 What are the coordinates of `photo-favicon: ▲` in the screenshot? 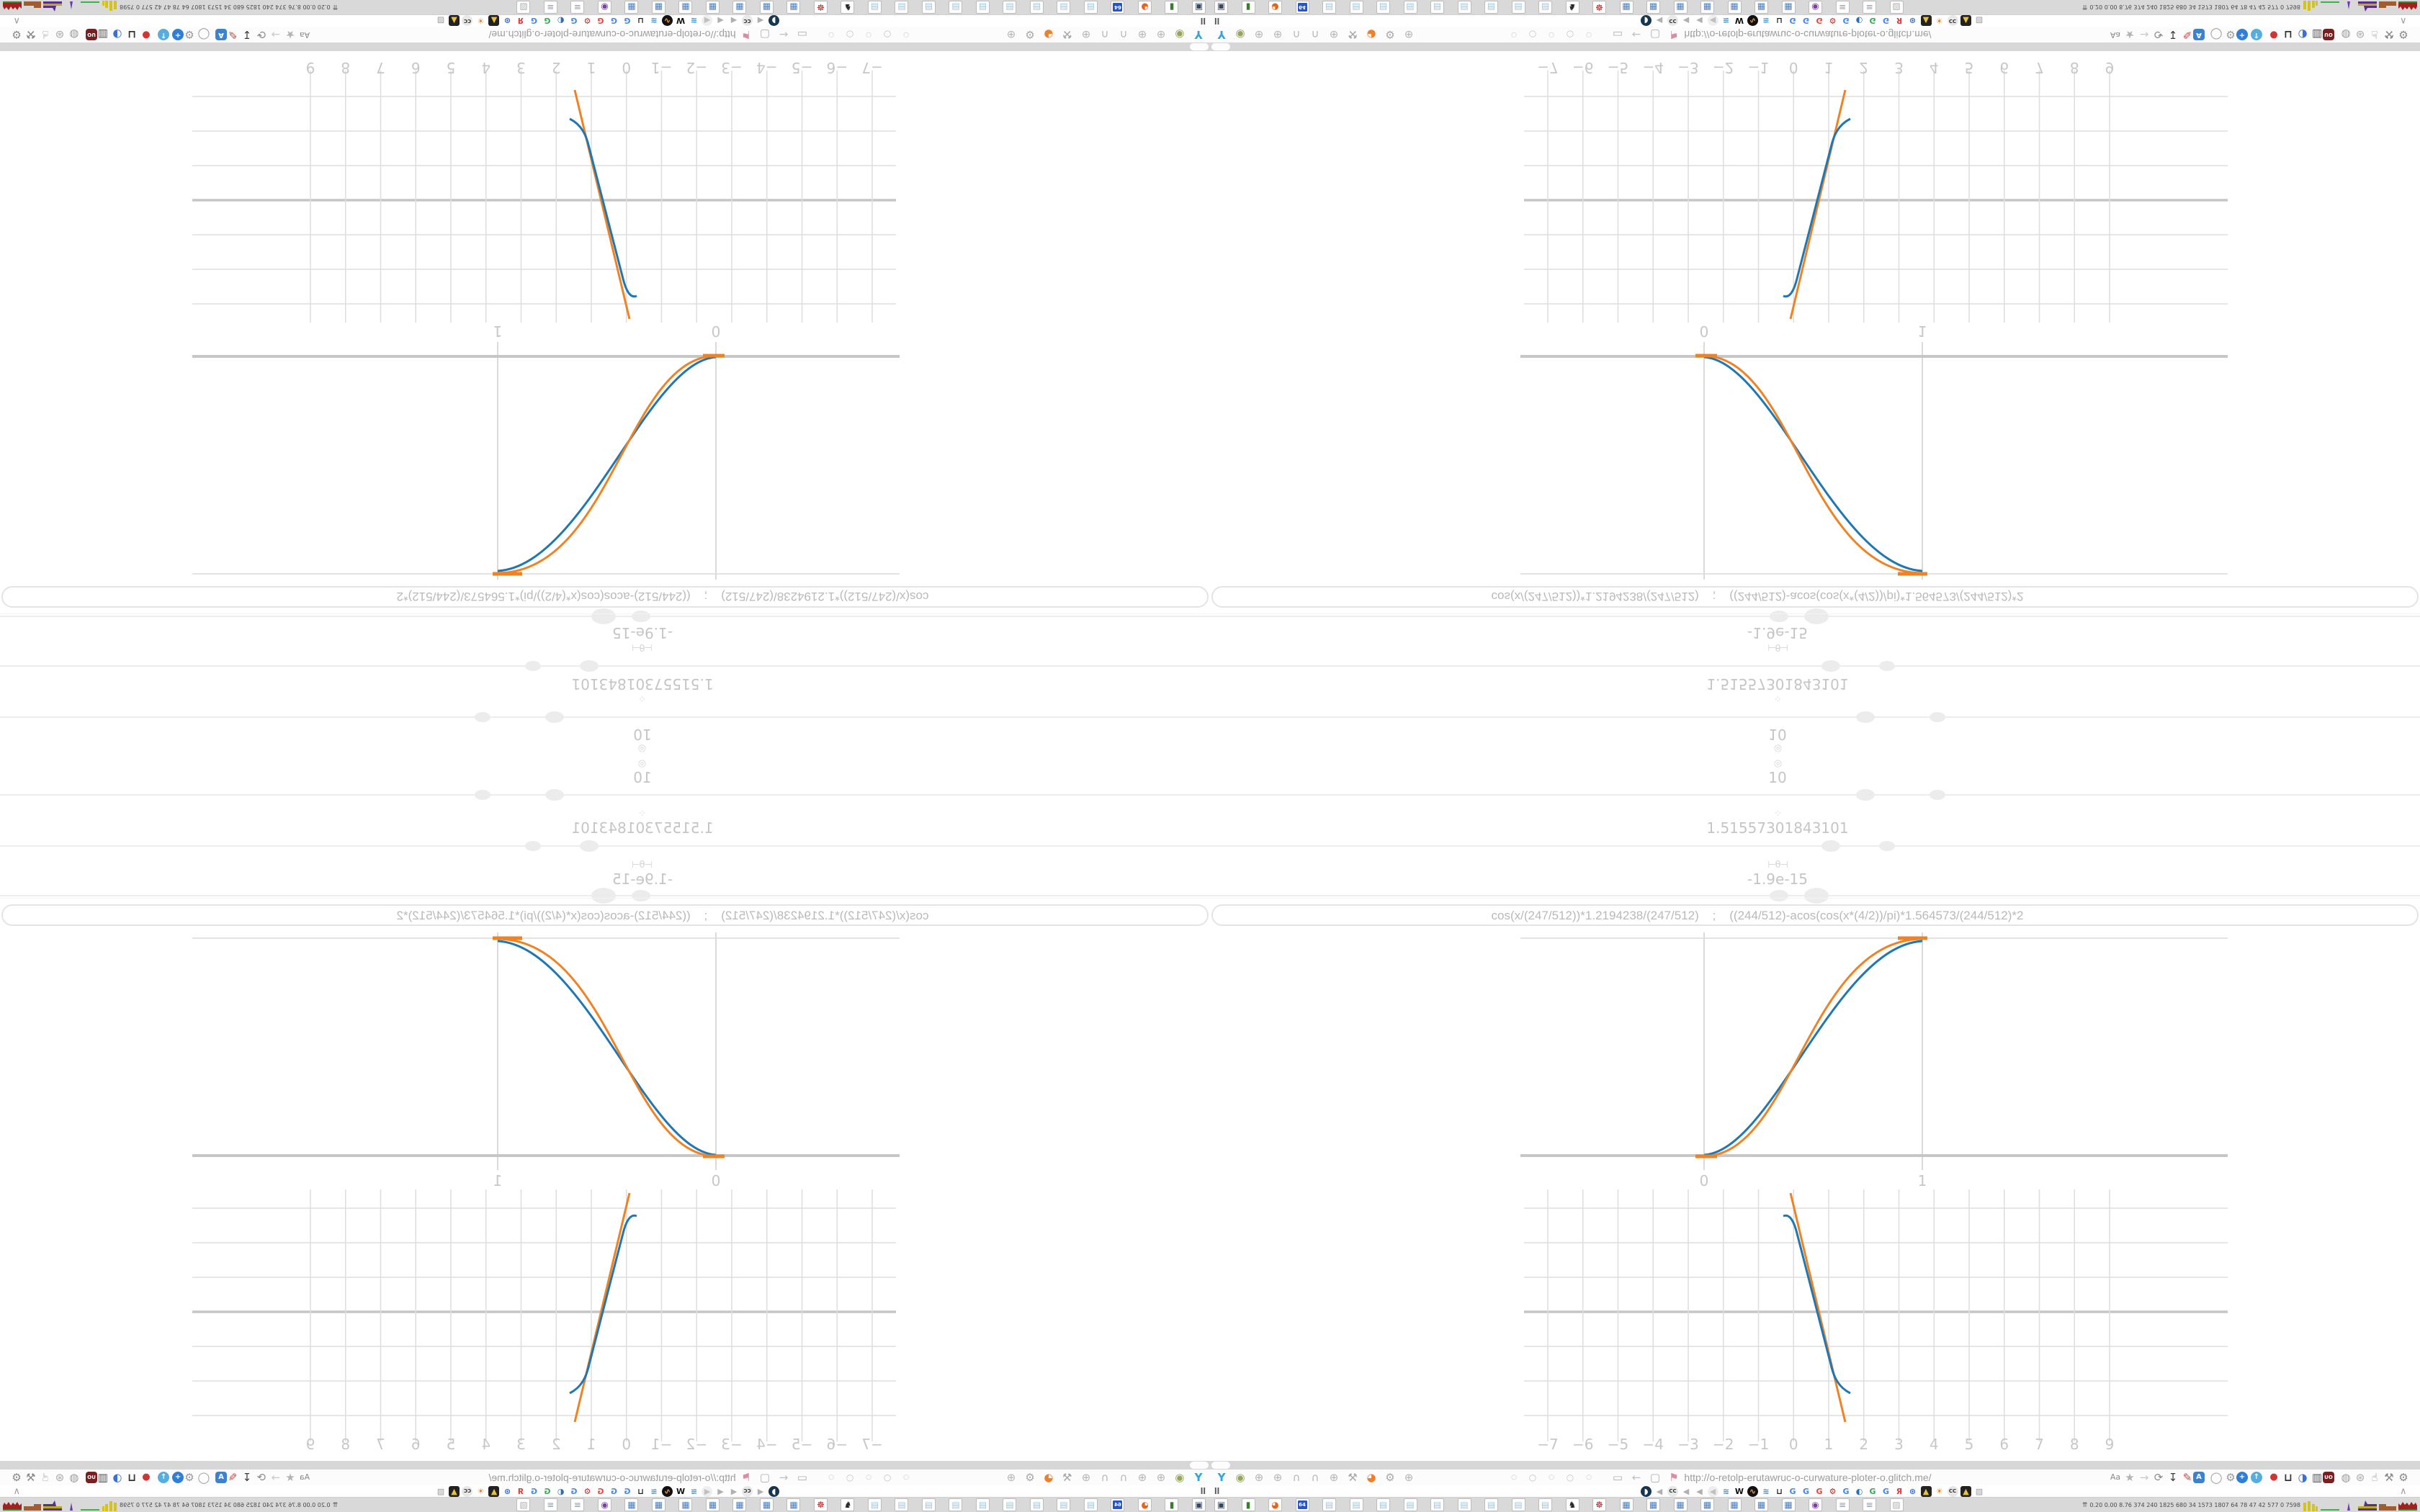 It's located at (1926, 1491).